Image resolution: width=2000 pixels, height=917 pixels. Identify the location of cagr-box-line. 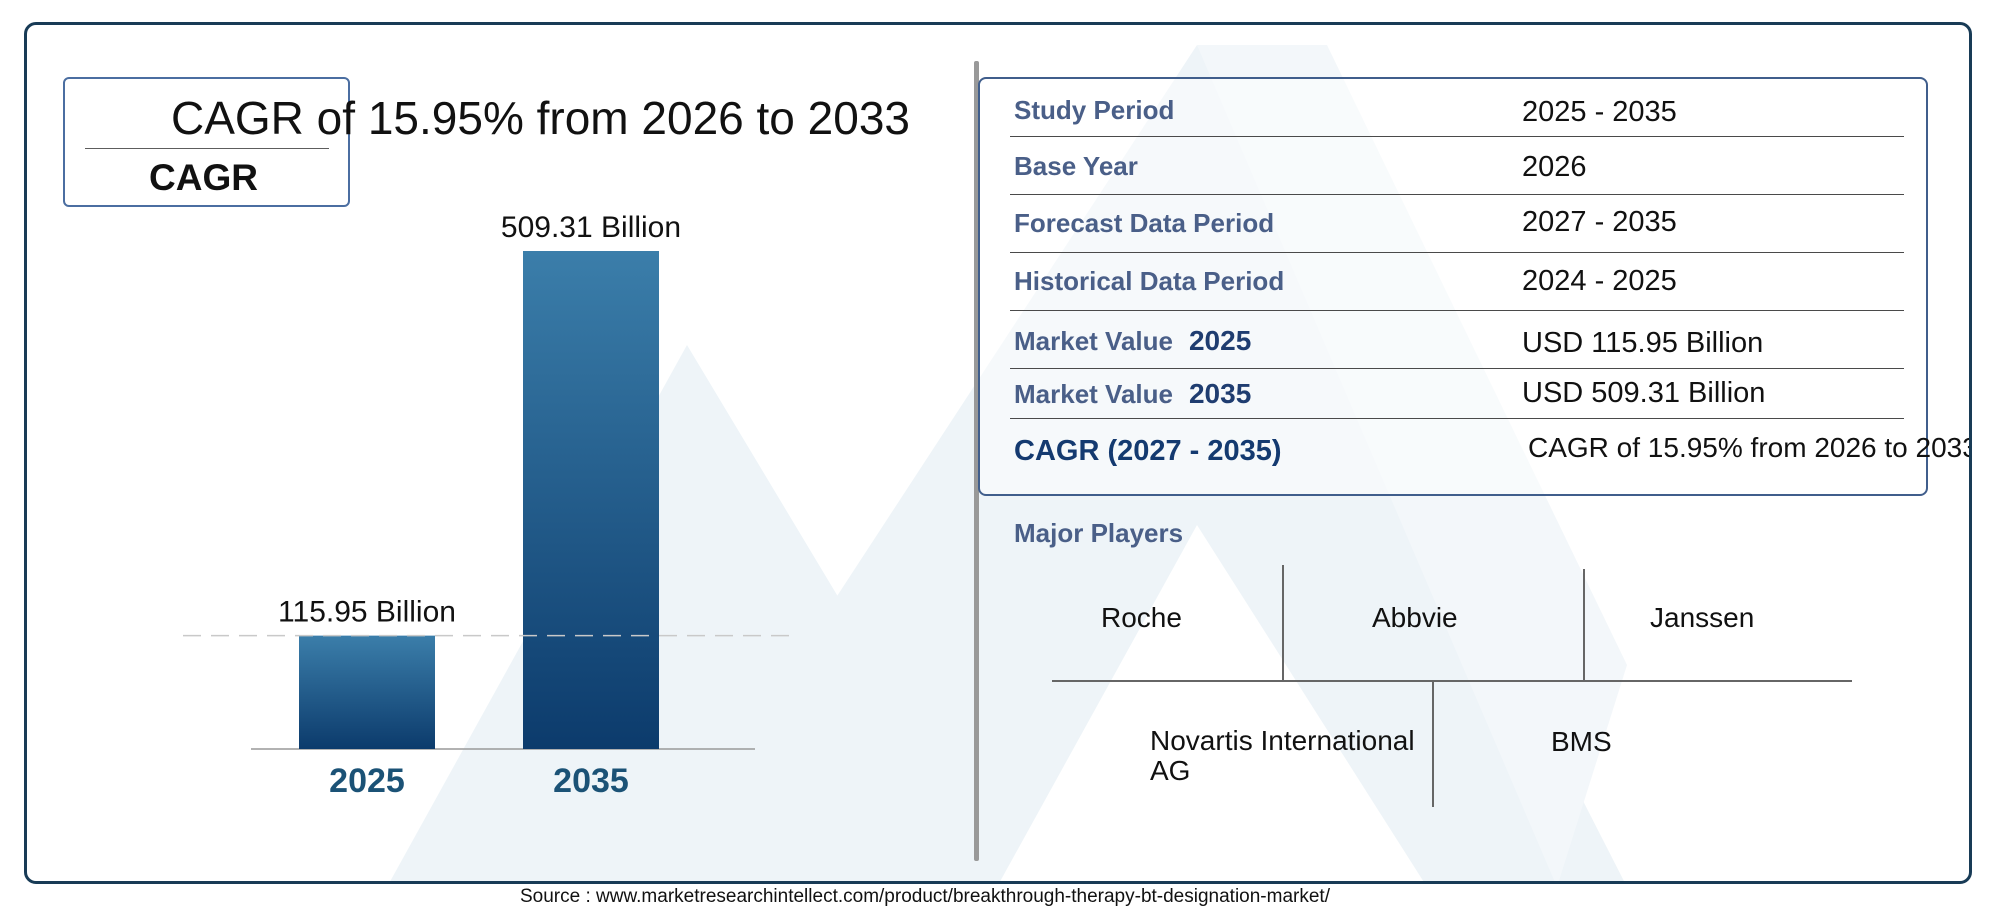
(207, 148).